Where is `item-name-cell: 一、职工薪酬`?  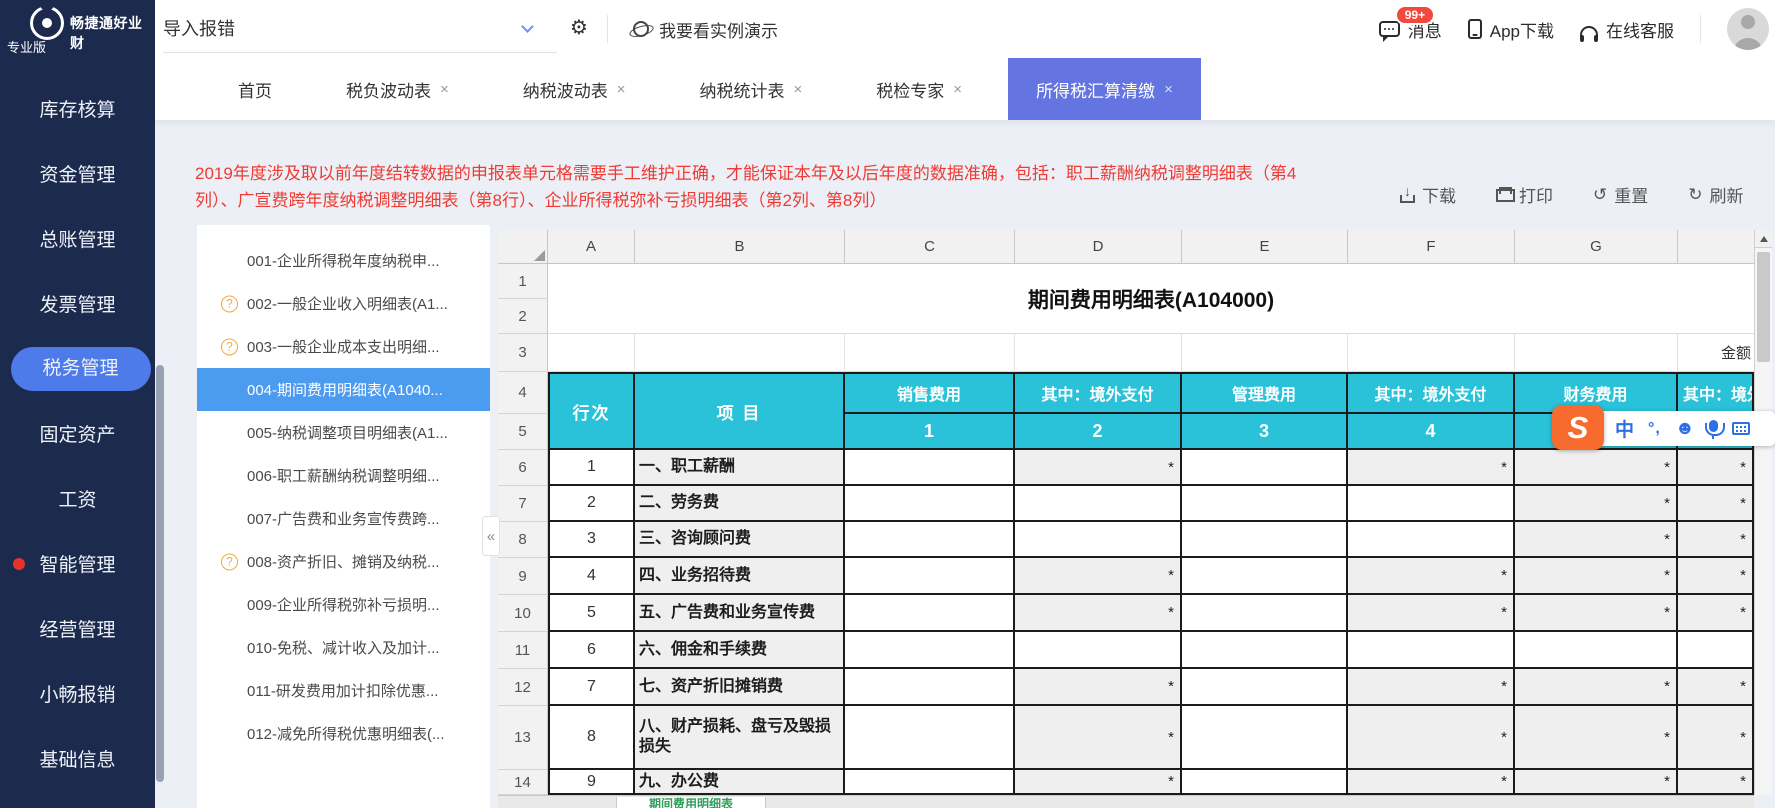 item-name-cell: 一、职工薪酬 is located at coordinates (740, 468).